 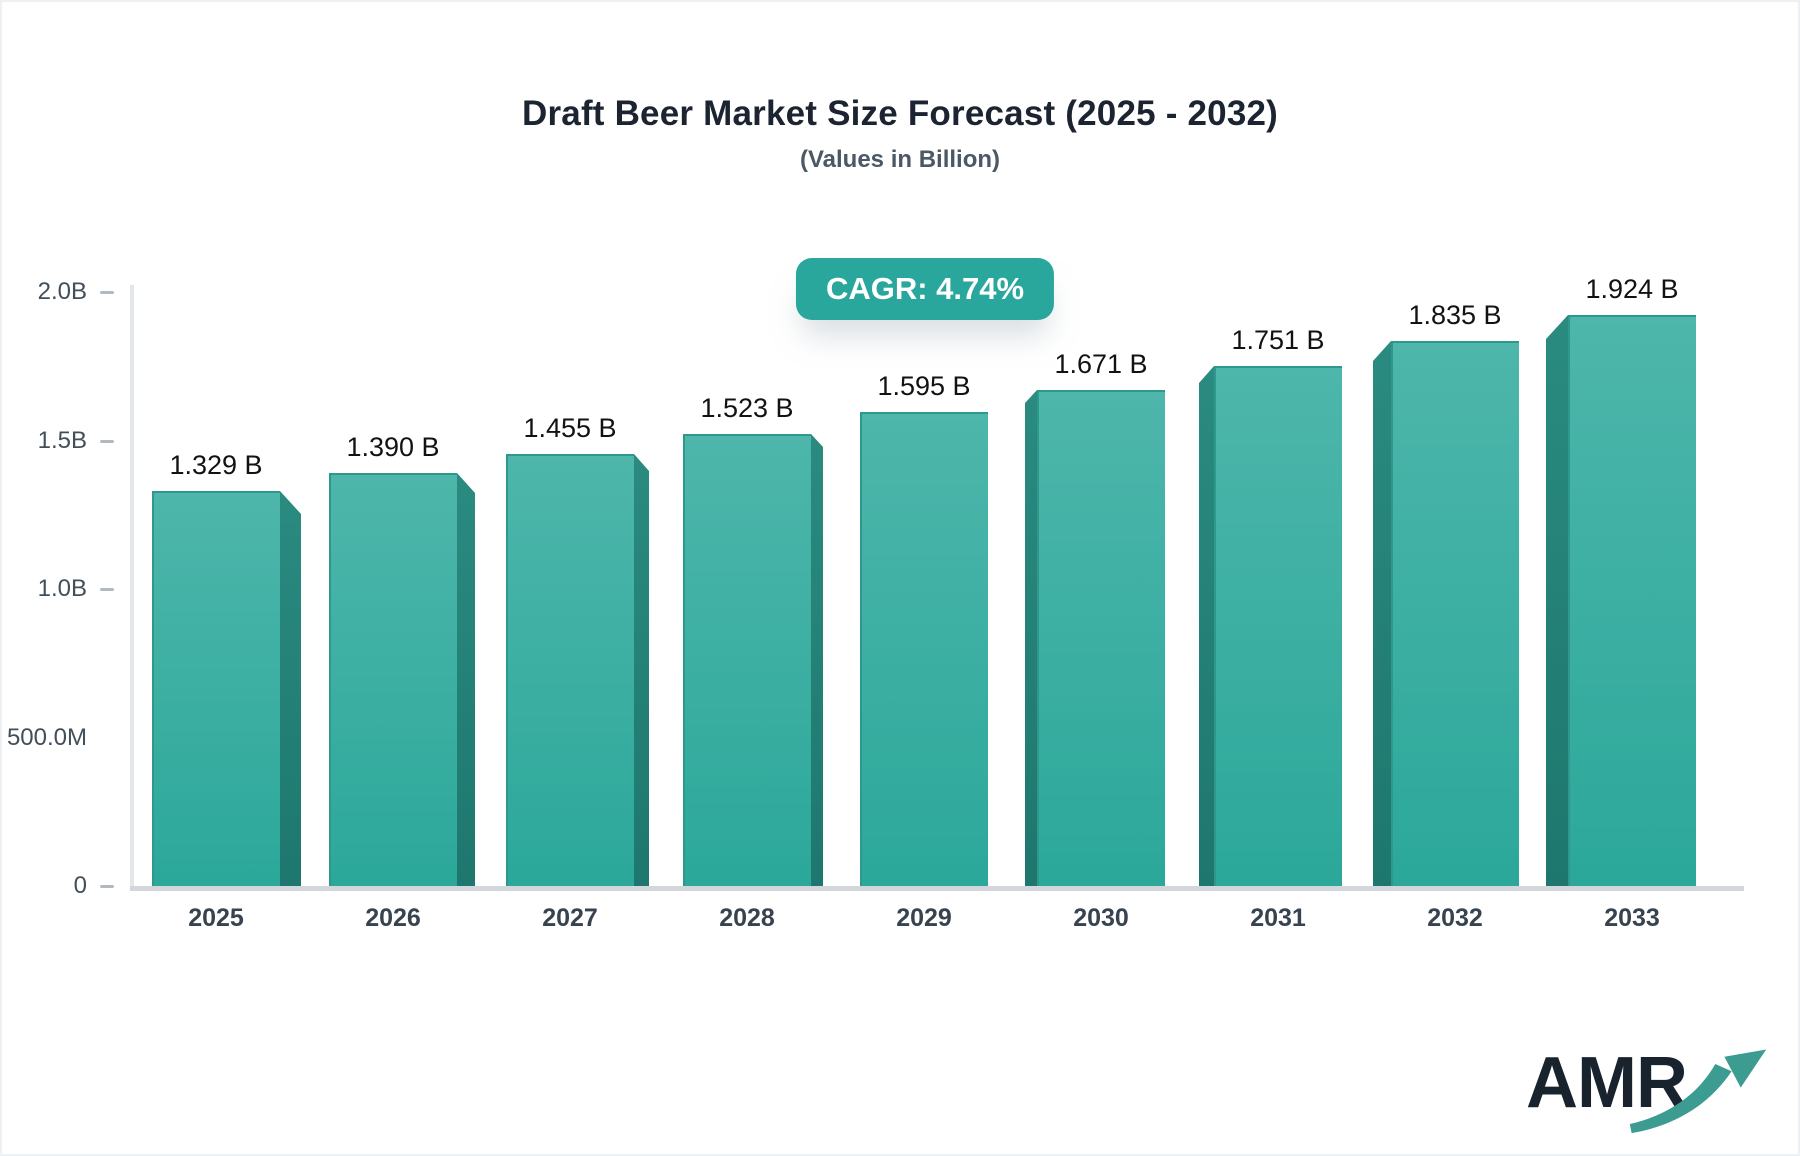 What do you see at coordinates (900, 159) in the screenshot?
I see `chart-subtitle: (Values in Billion)` at bounding box center [900, 159].